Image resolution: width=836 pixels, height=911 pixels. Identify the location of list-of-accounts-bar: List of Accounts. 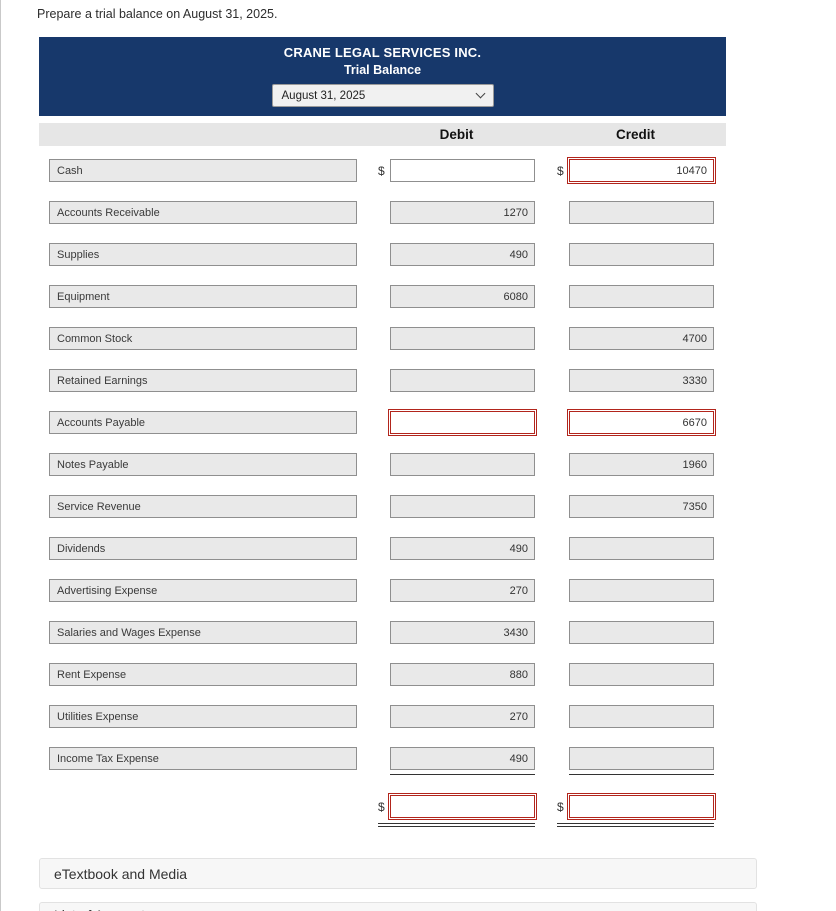
(398, 906).